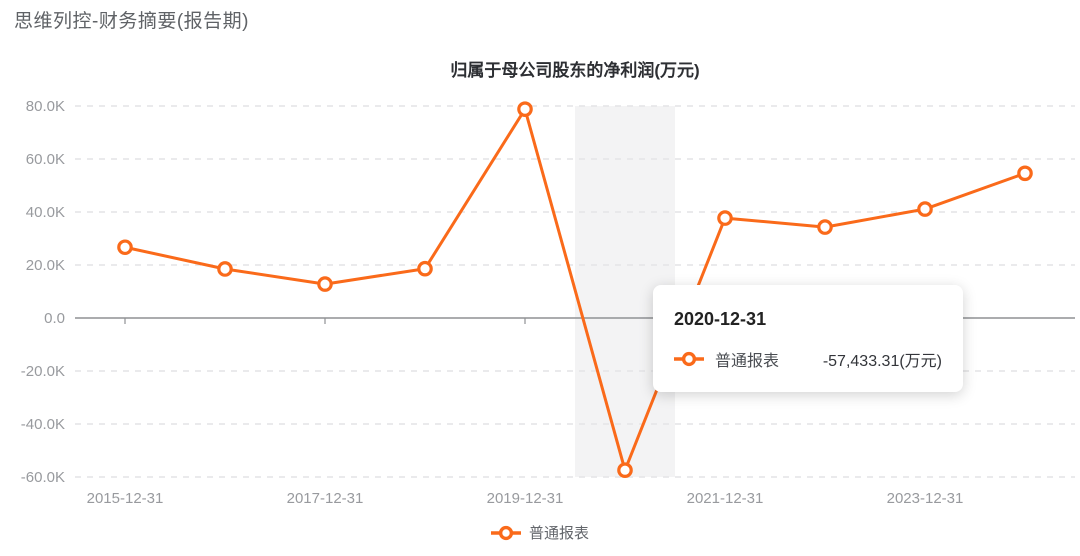 The height and width of the screenshot is (556, 1080). I want to click on page-title: 思维列控-财务摘要(报告期), so click(131, 21).